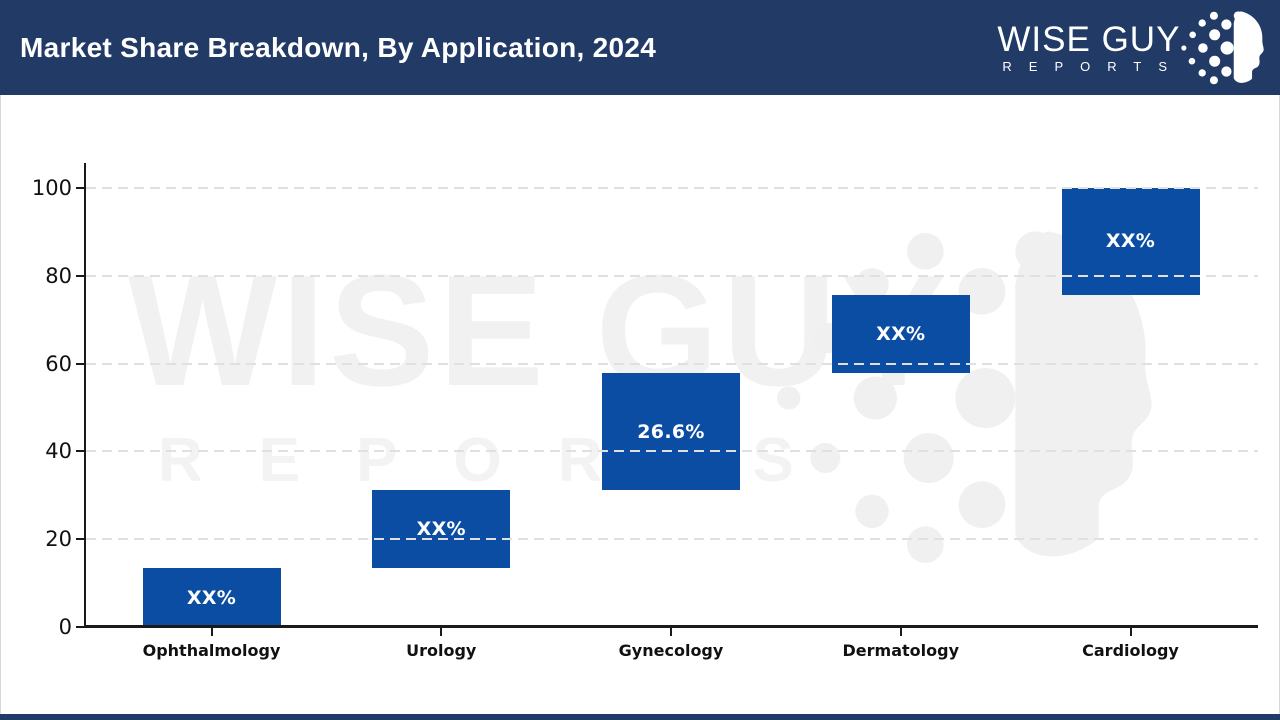 The width and height of the screenshot is (1280, 720). I want to click on logo-subtitle: REPORTS, so click(1093, 66).